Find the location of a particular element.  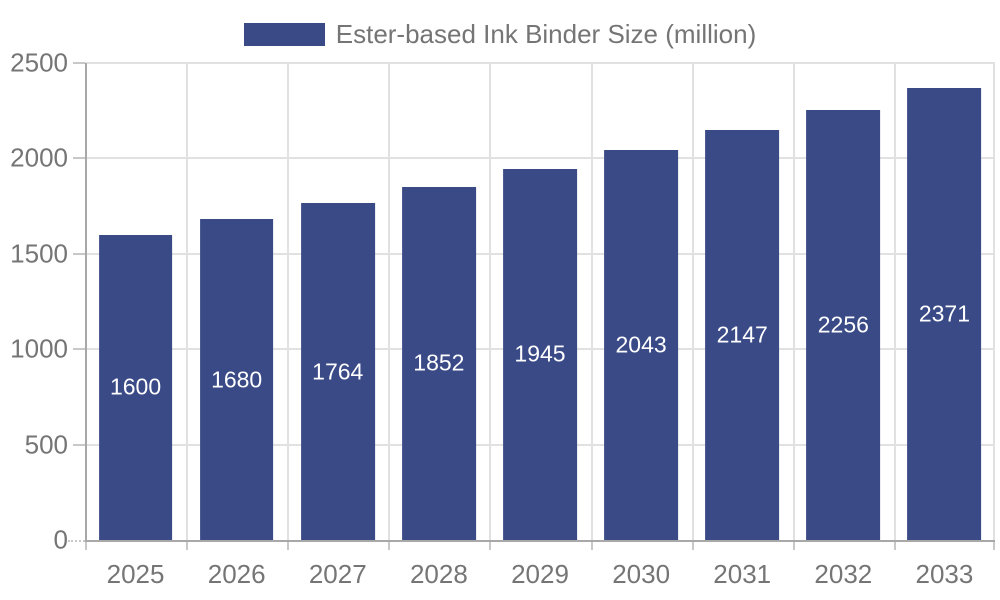

bar-value-label-2032: 2256 is located at coordinates (843, 324).